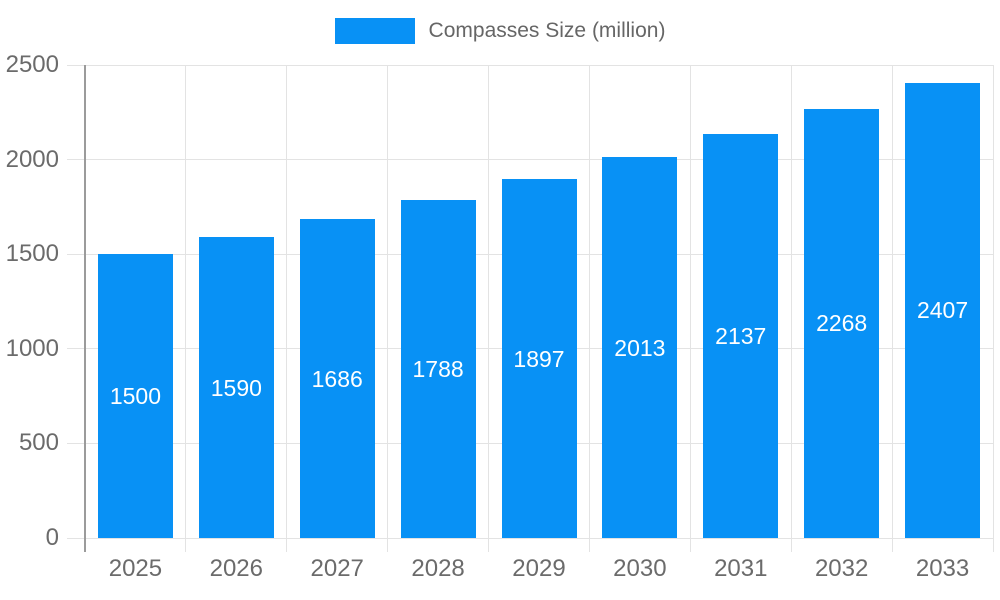  I want to click on bar-value-label: 1590, so click(236, 387).